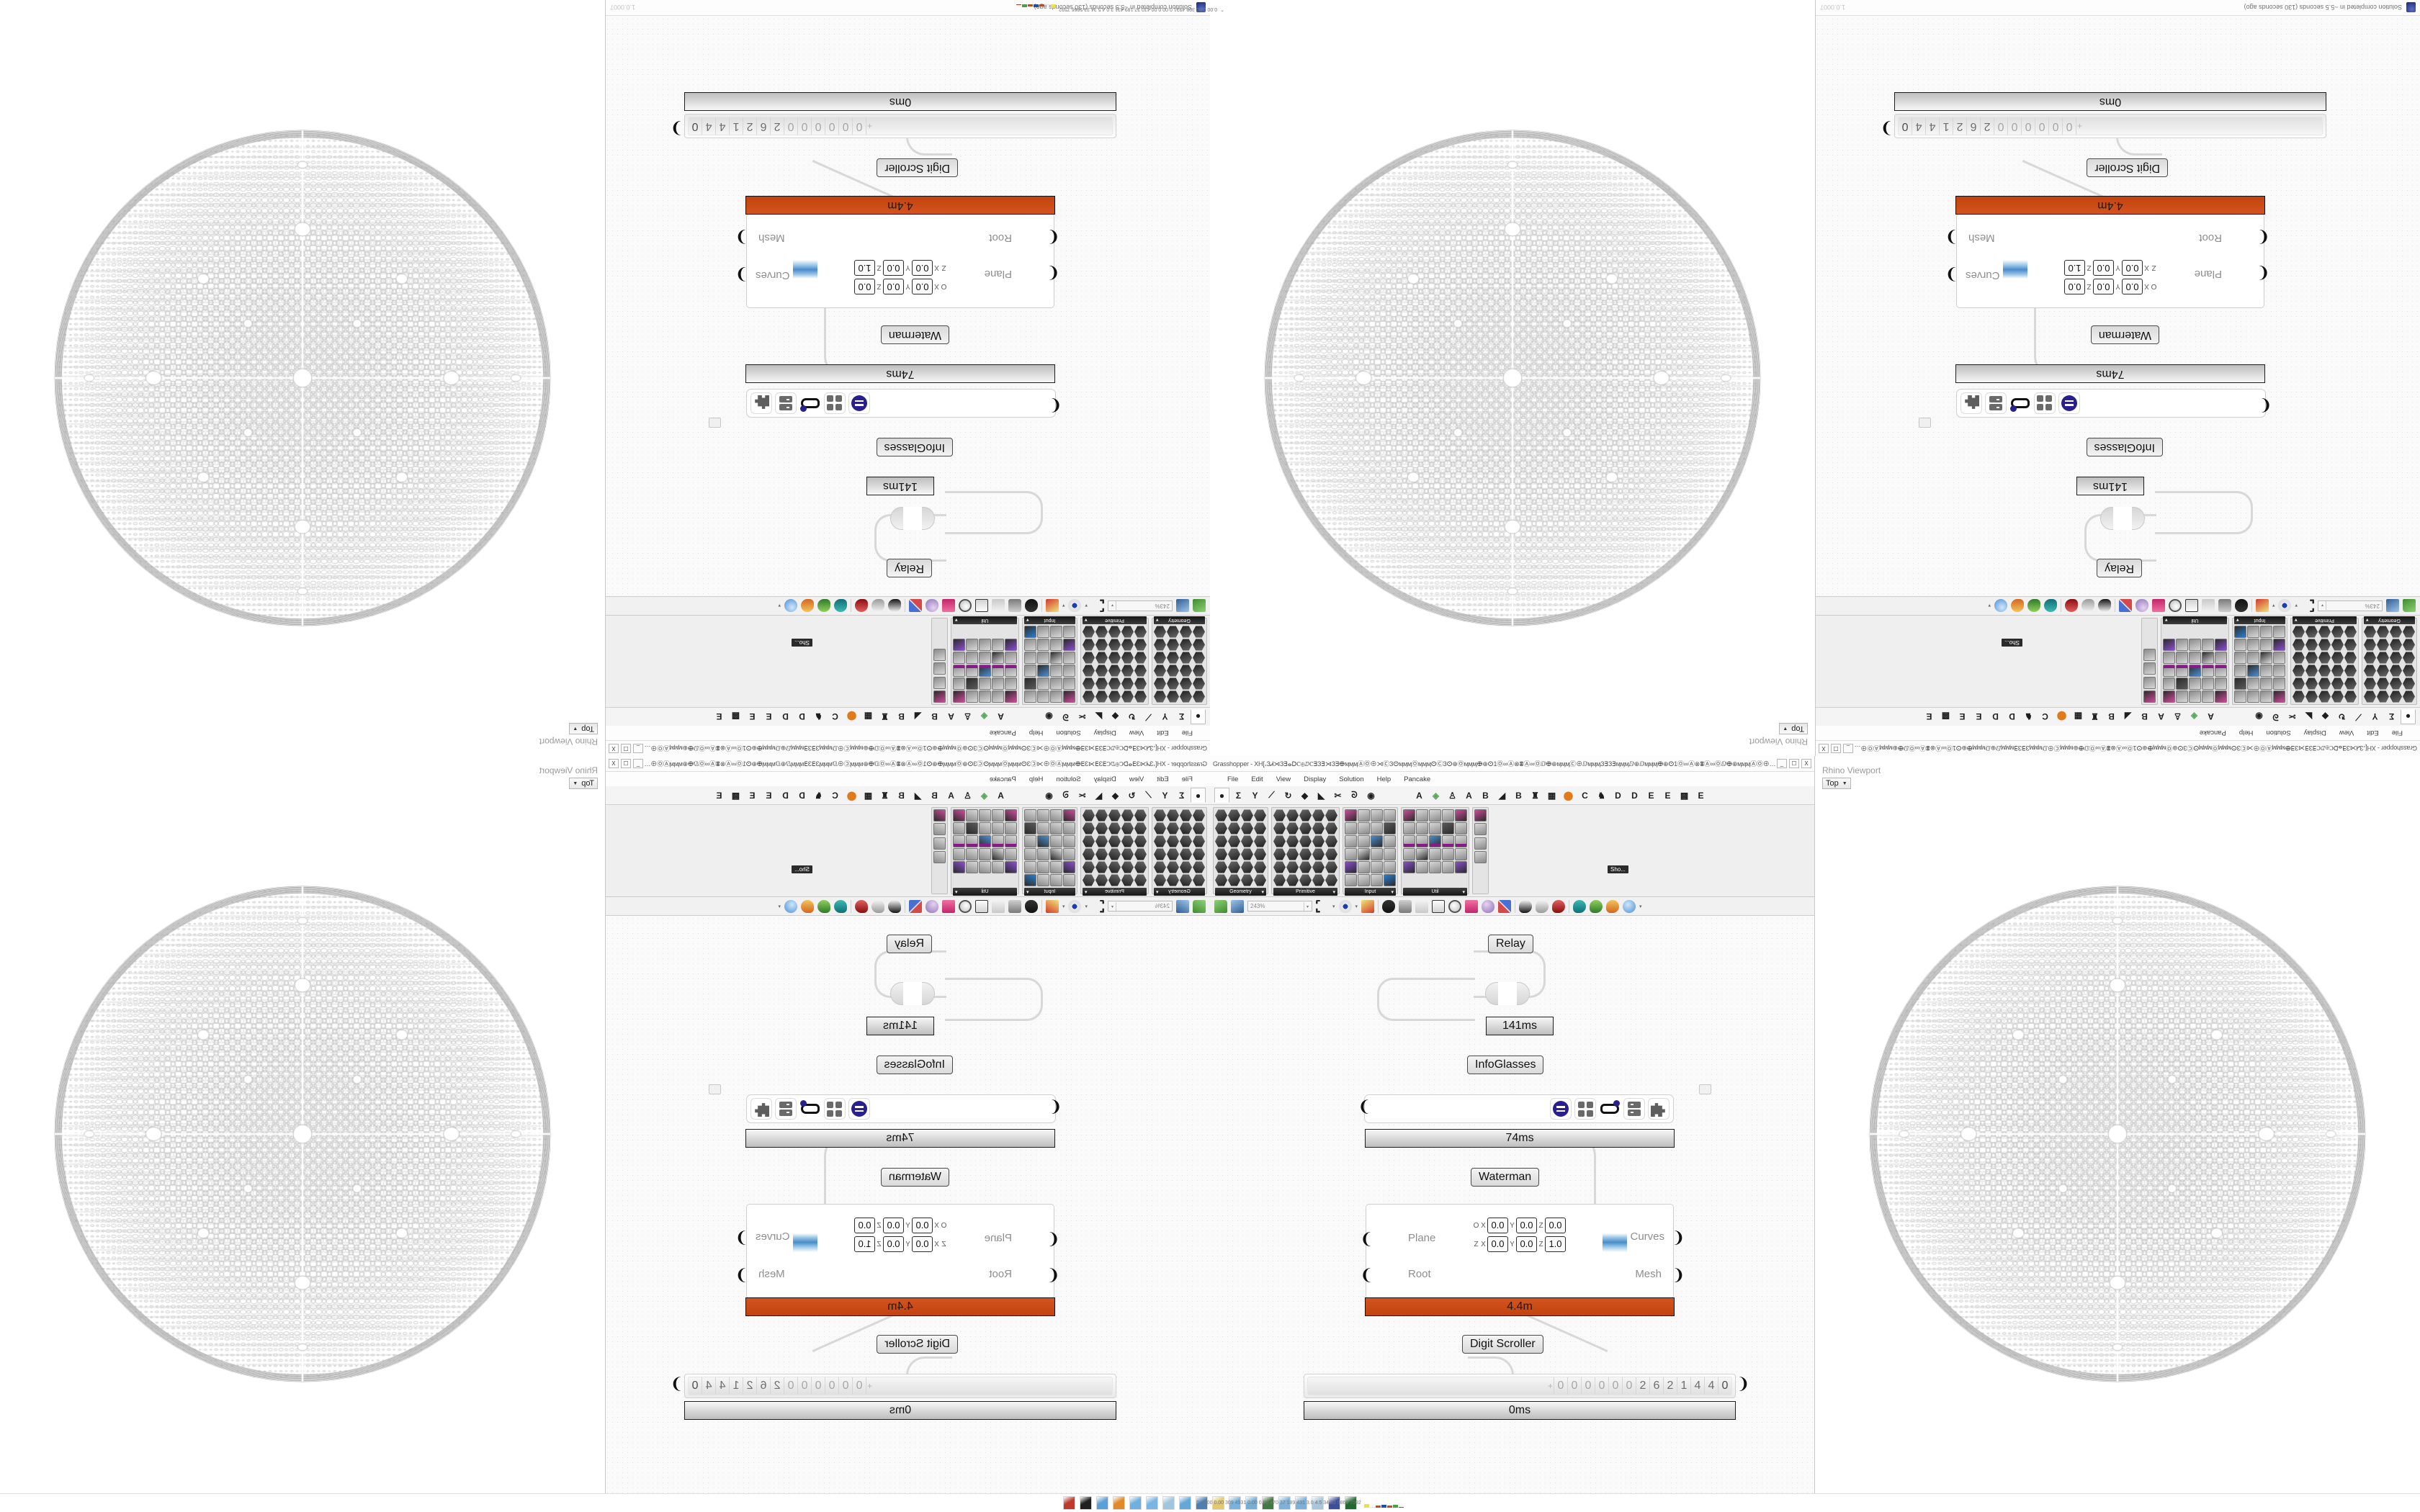  I want to click on scroller-digit: 2, so click(1642, 1386).